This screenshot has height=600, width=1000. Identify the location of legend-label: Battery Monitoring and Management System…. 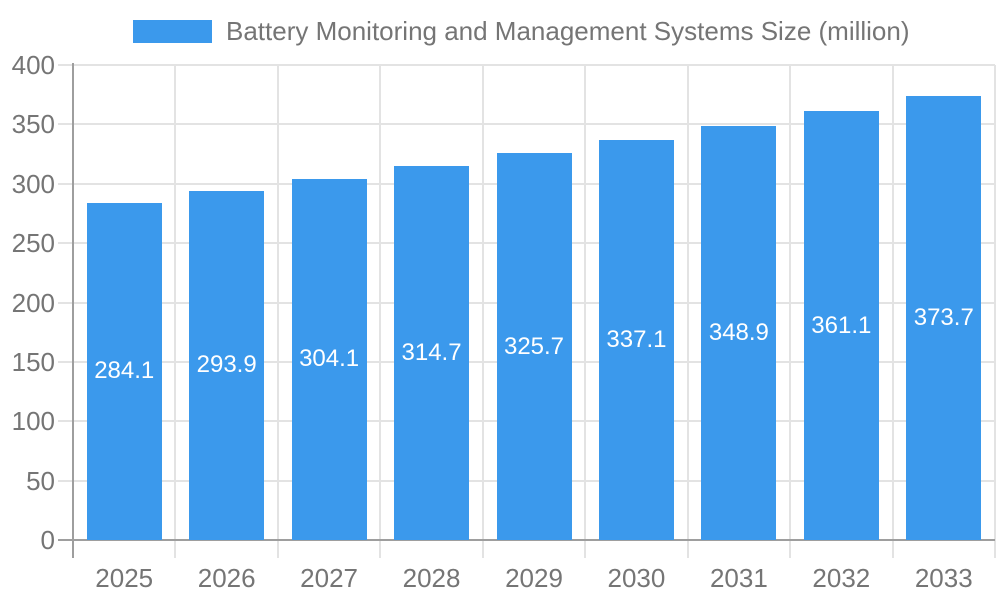
(568, 30).